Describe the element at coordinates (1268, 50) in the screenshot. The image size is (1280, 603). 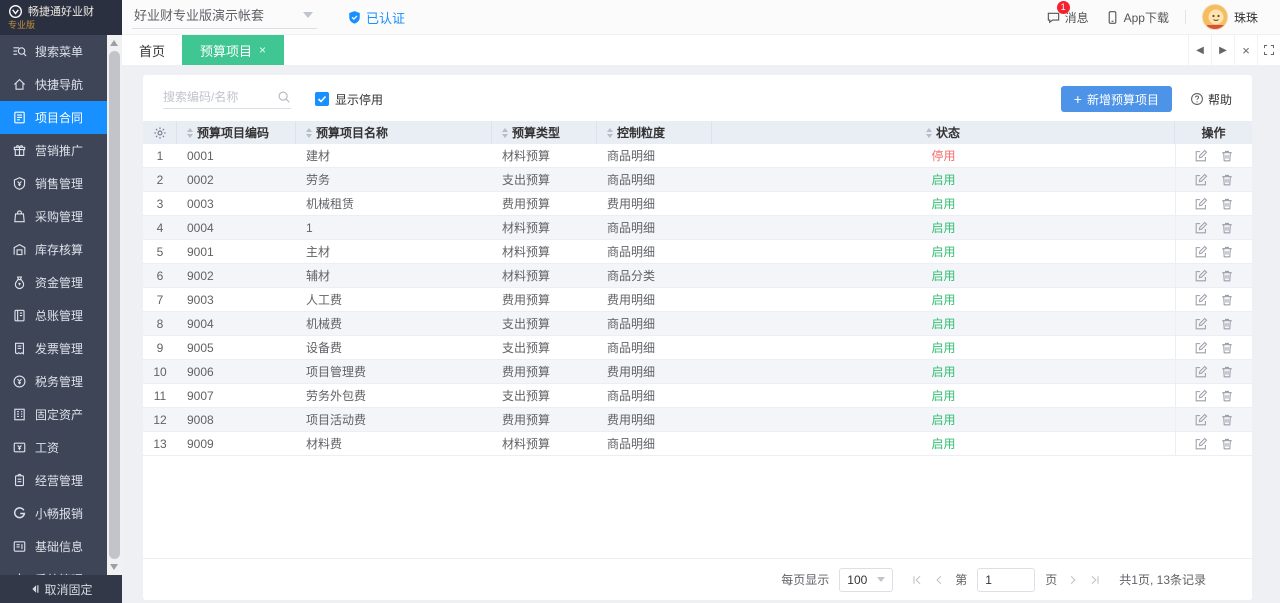
I see `fullscreen-button` at that location.